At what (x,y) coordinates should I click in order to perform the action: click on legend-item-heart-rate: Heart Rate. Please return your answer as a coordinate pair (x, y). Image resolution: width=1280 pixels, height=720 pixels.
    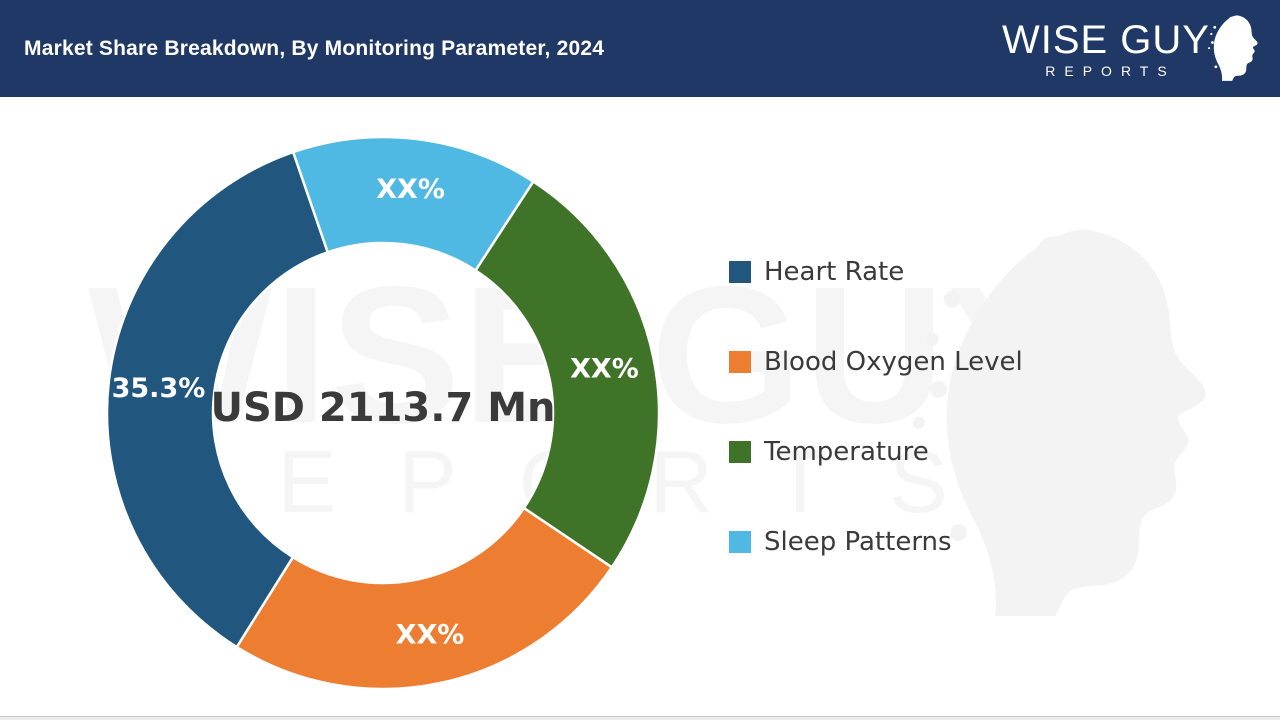
    Looking at the image, I should click on (876, 272).